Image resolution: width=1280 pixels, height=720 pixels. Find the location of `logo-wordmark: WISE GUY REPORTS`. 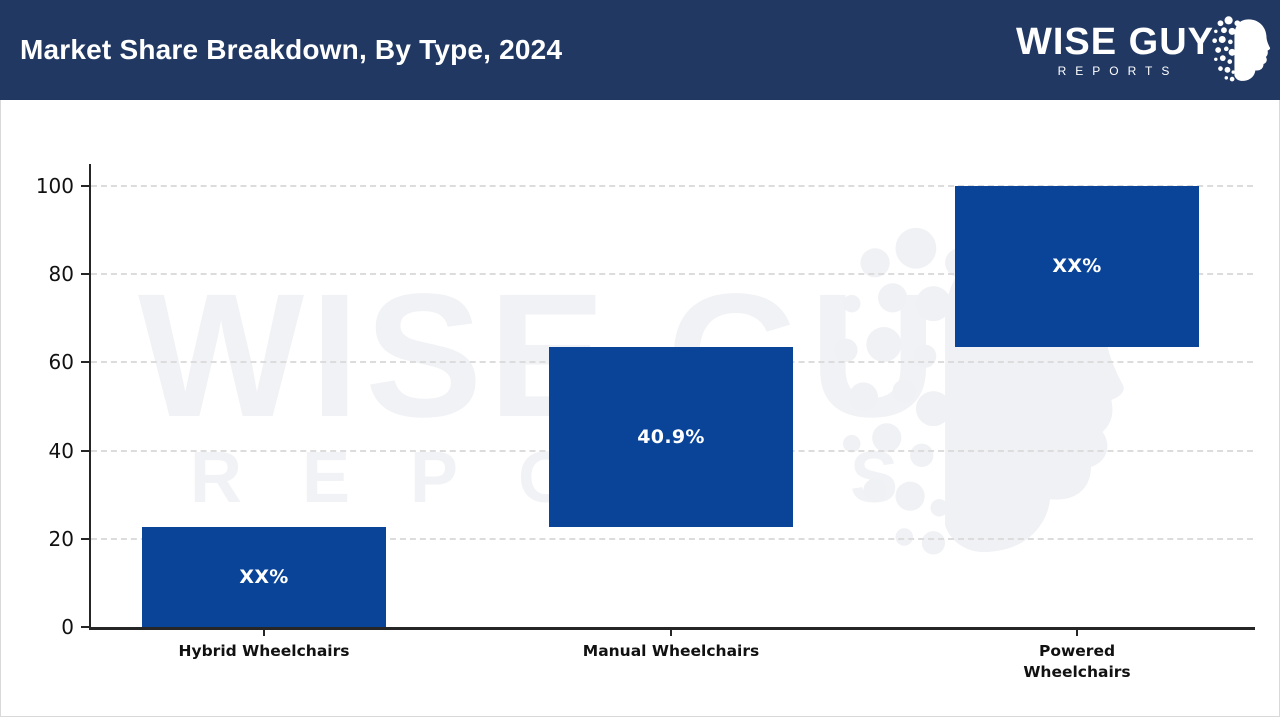

logo-wordmark: WISE GUY REPORTS is located at coordinates (1115, 50).